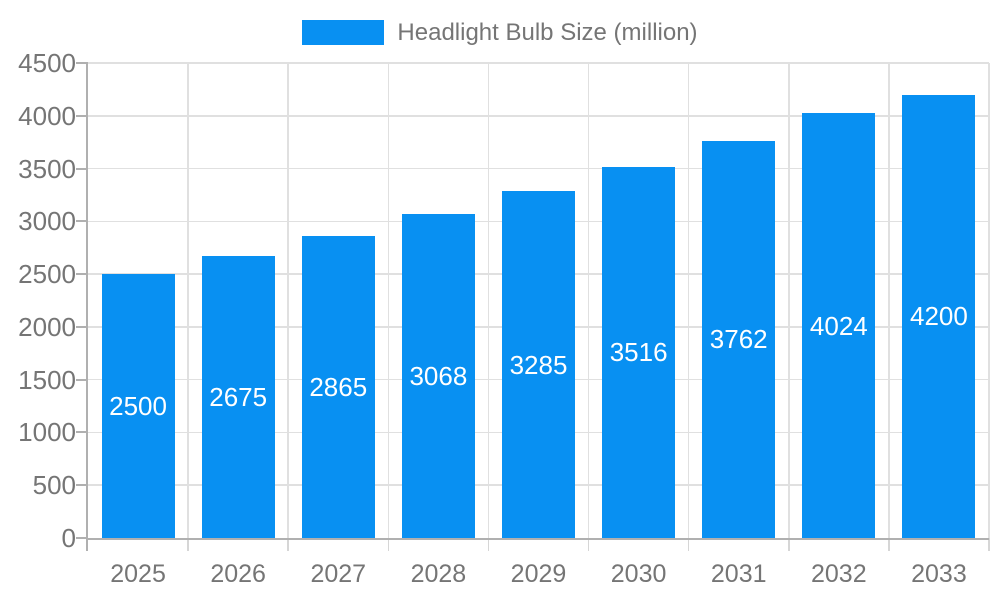 This screenshot has width=1000, height=600. What do you see at coordinates (343, 32) in the screenshot?
I see `legend-swatch` at bounding box center [343, 32].